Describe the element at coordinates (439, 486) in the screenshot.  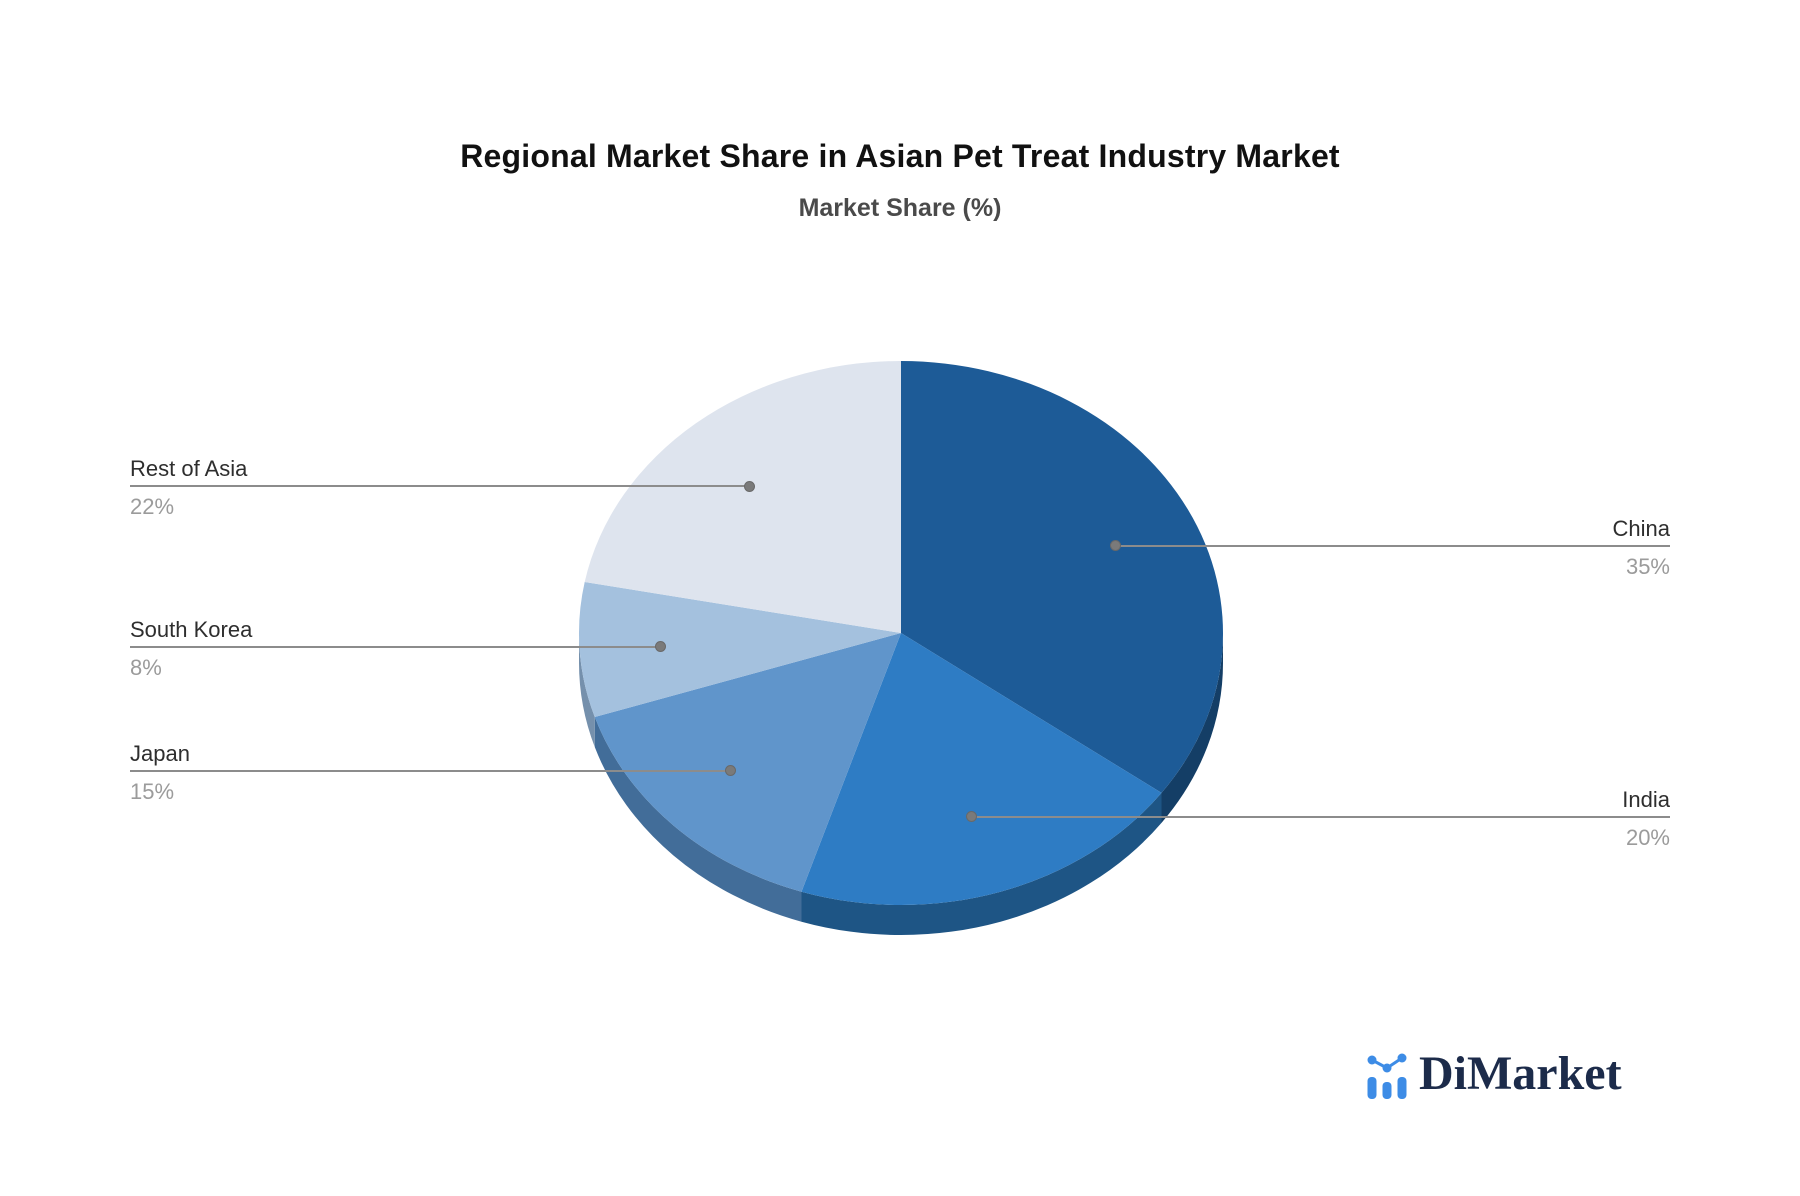
I see `leader-line-rest-of-asia` at that location.